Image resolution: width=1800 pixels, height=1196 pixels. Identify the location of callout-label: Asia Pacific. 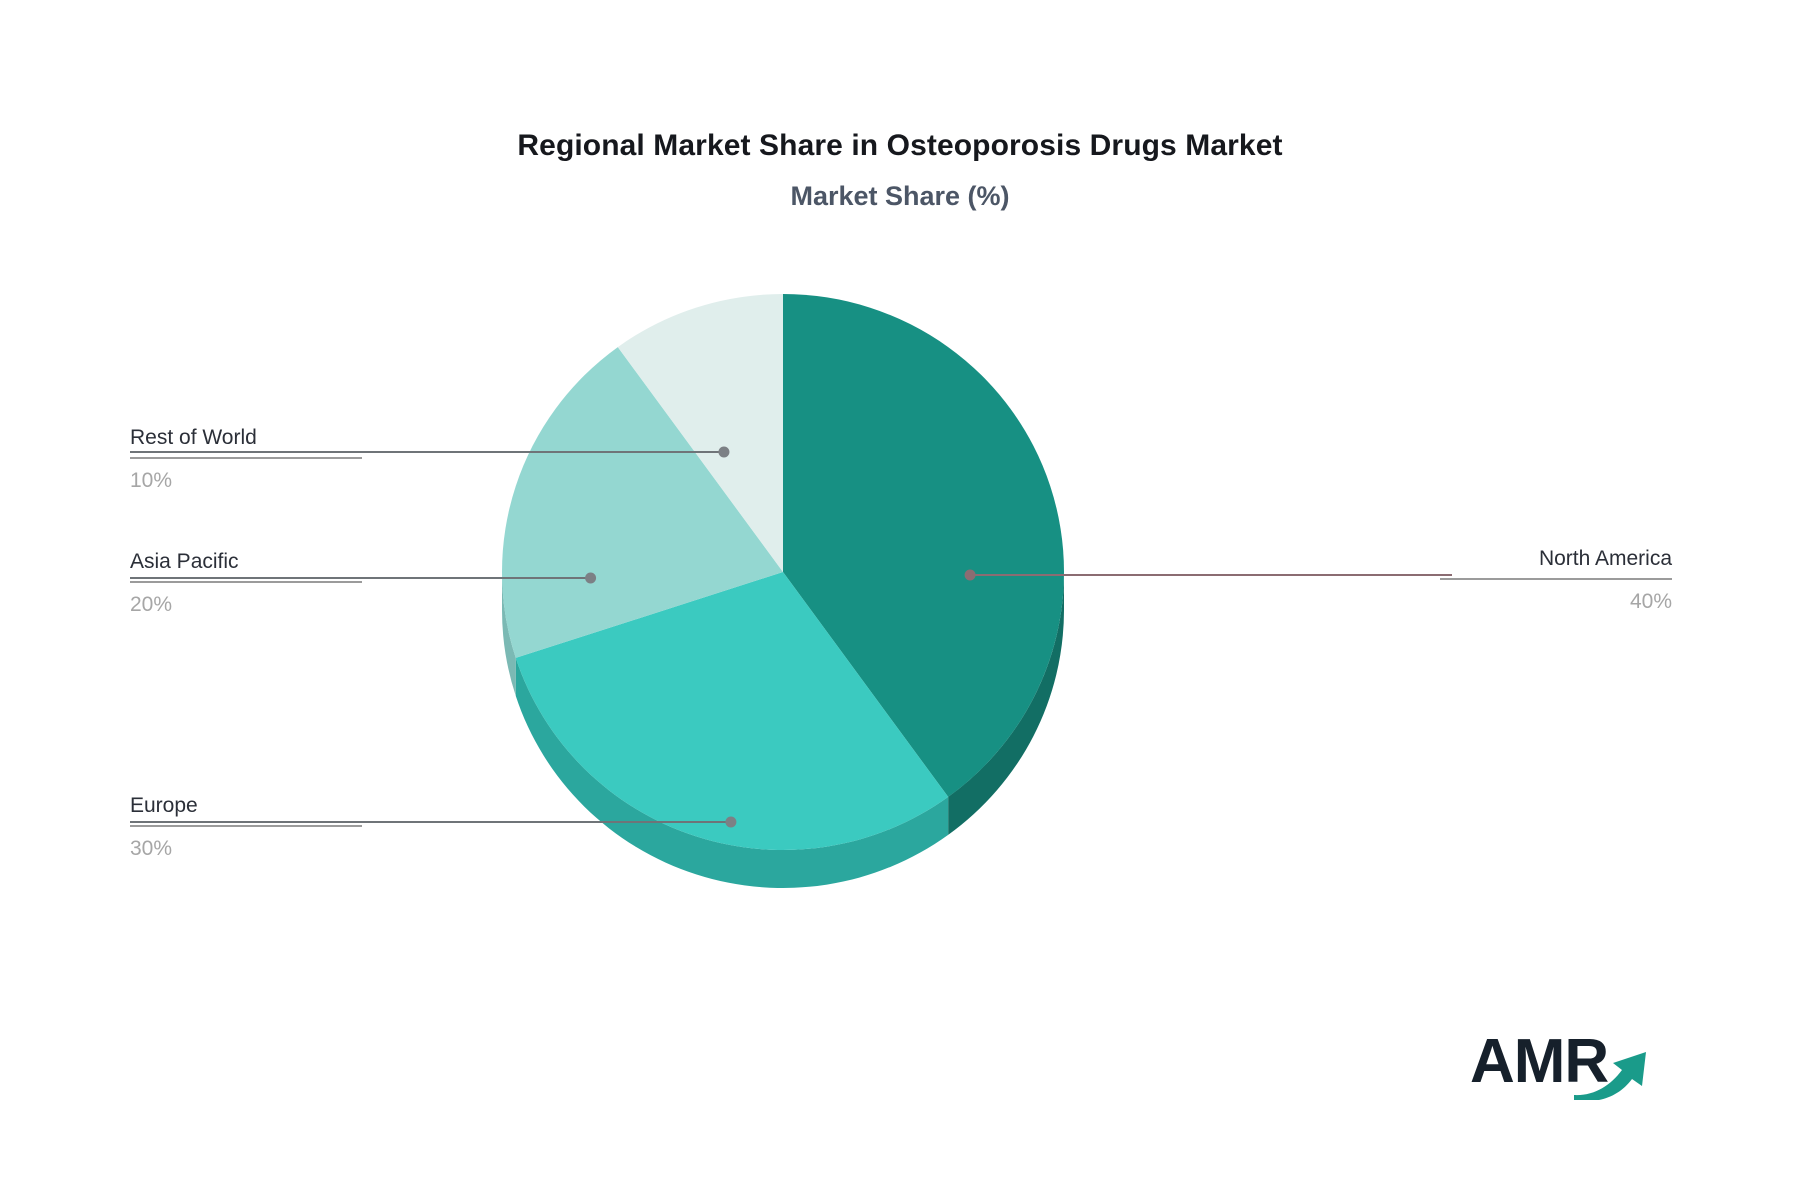
(184, 561).